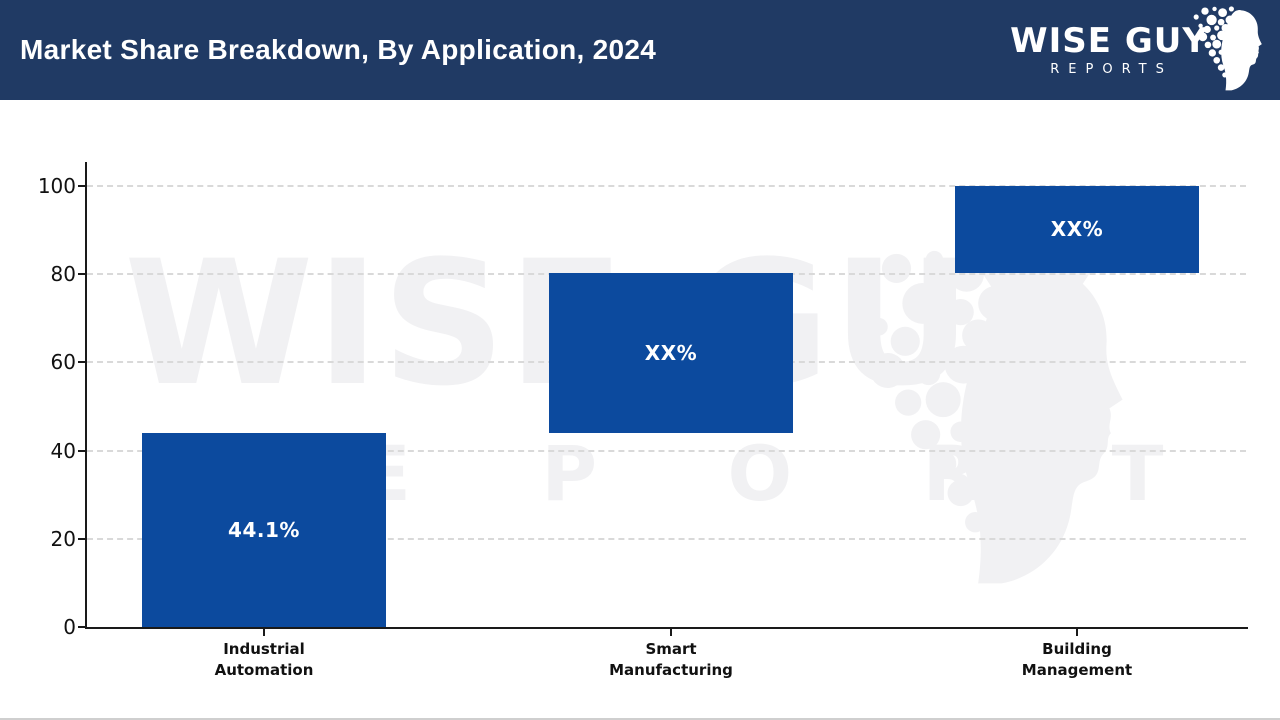 The image size is (1280, 720). Describe the element at coordinates (1077, 649) in the screenshot. I see `category-label-line: Building` at that location.